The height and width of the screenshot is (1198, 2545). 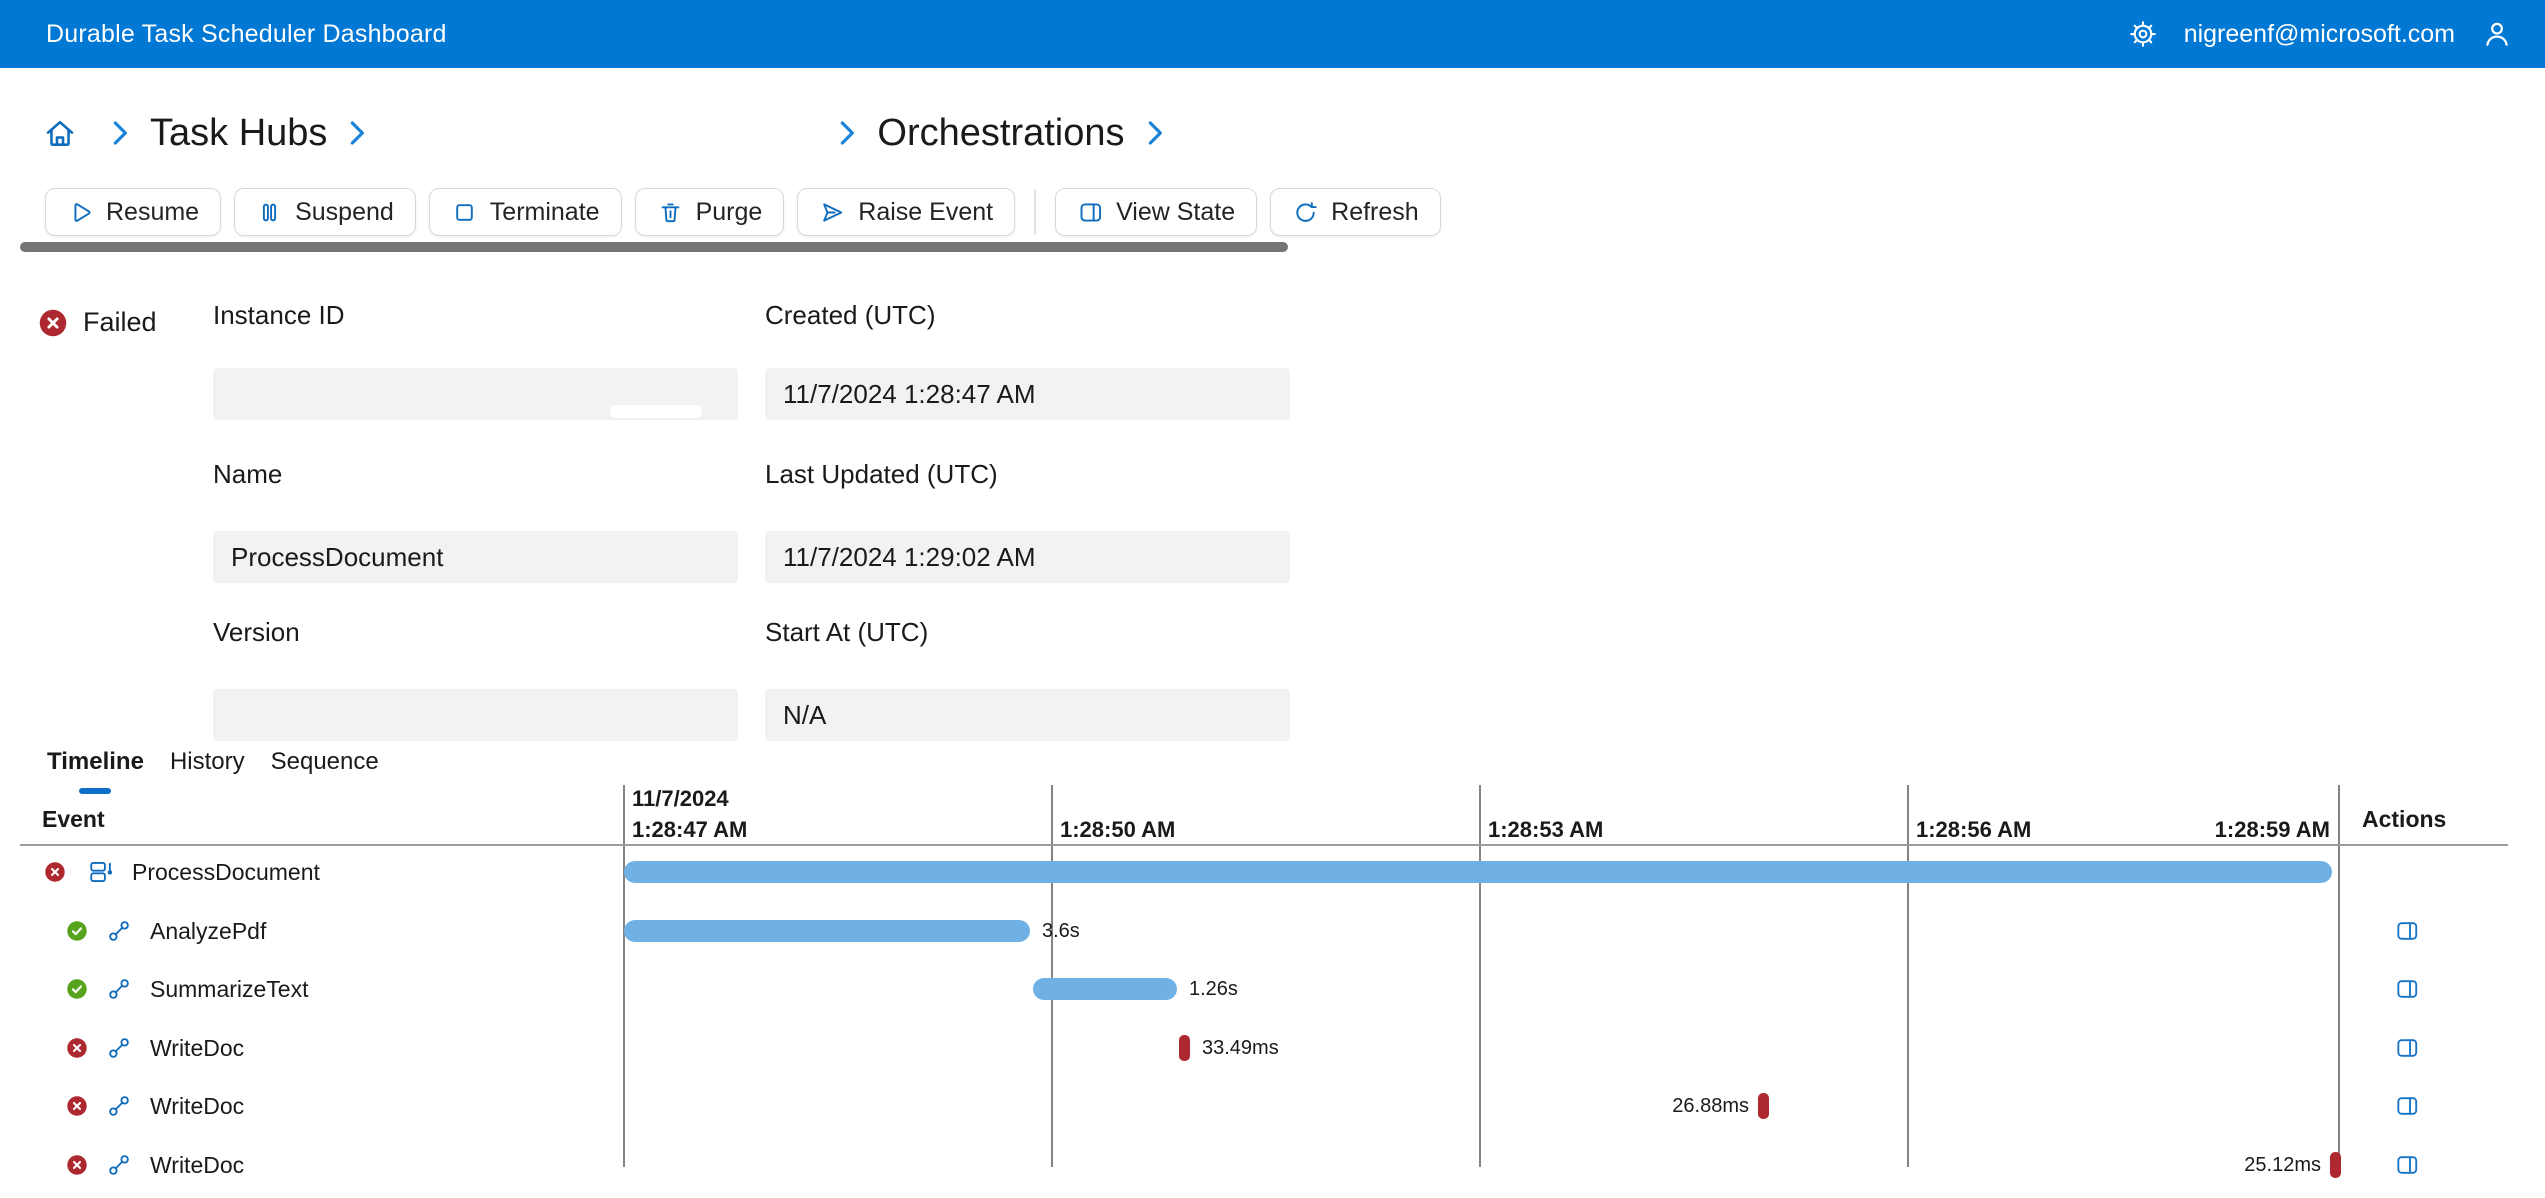 I want to click on horizontal-scrollbar, so click(x=654, y=247).